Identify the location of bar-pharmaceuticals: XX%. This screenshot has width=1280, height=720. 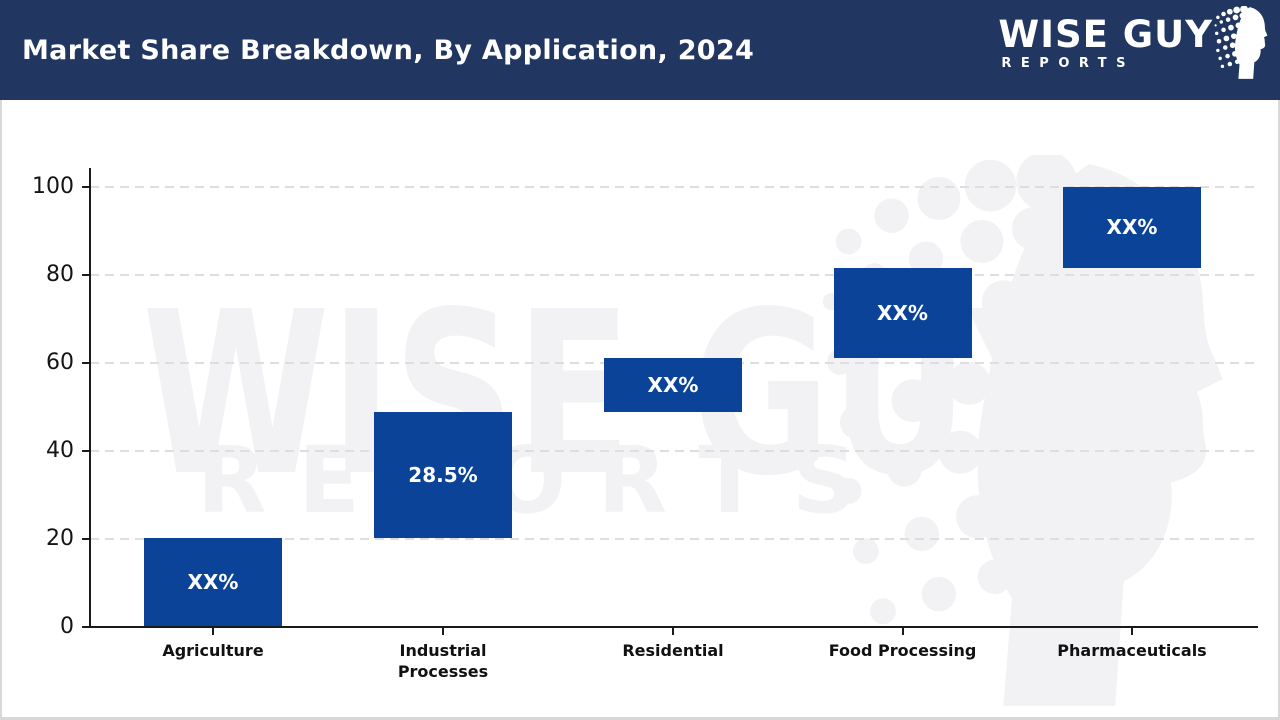
(1132, 227).